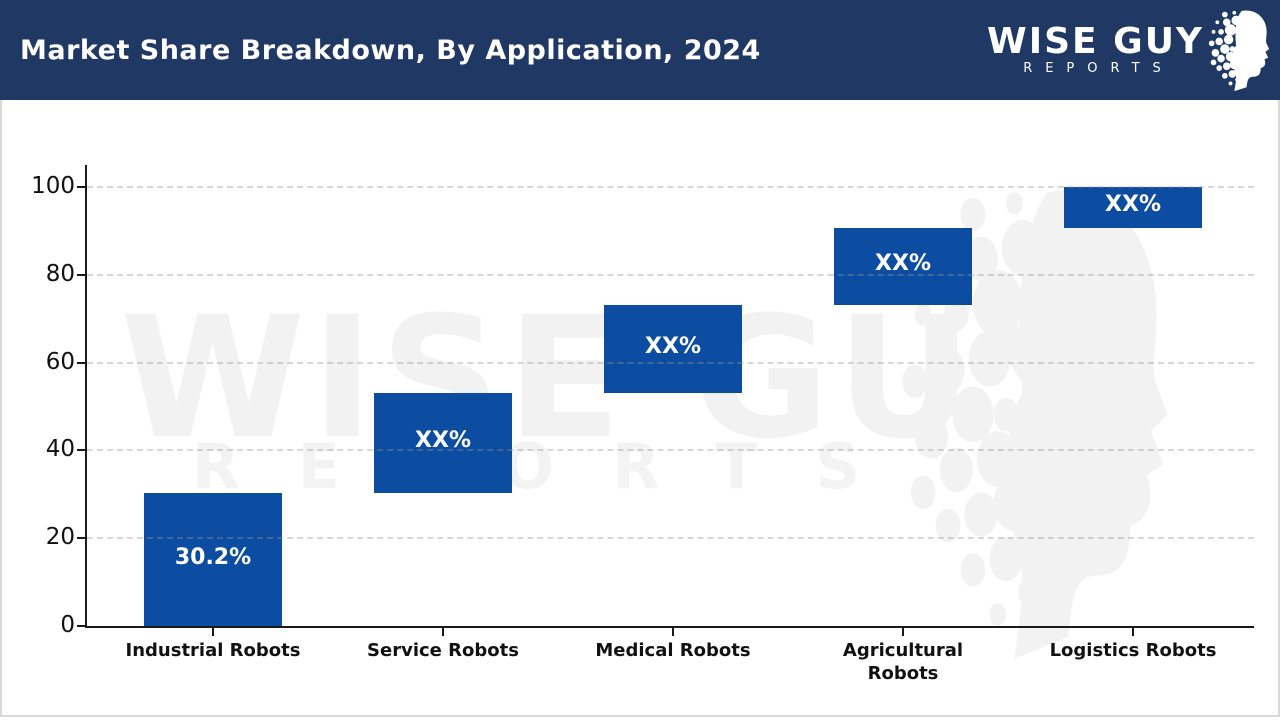 The width and height of the screenshot is (1280, 720). What do you see at coordinates (1239, 50) in the screenshot?
I see `wiseguy-face-icon` at bounding box center [1239, 50].